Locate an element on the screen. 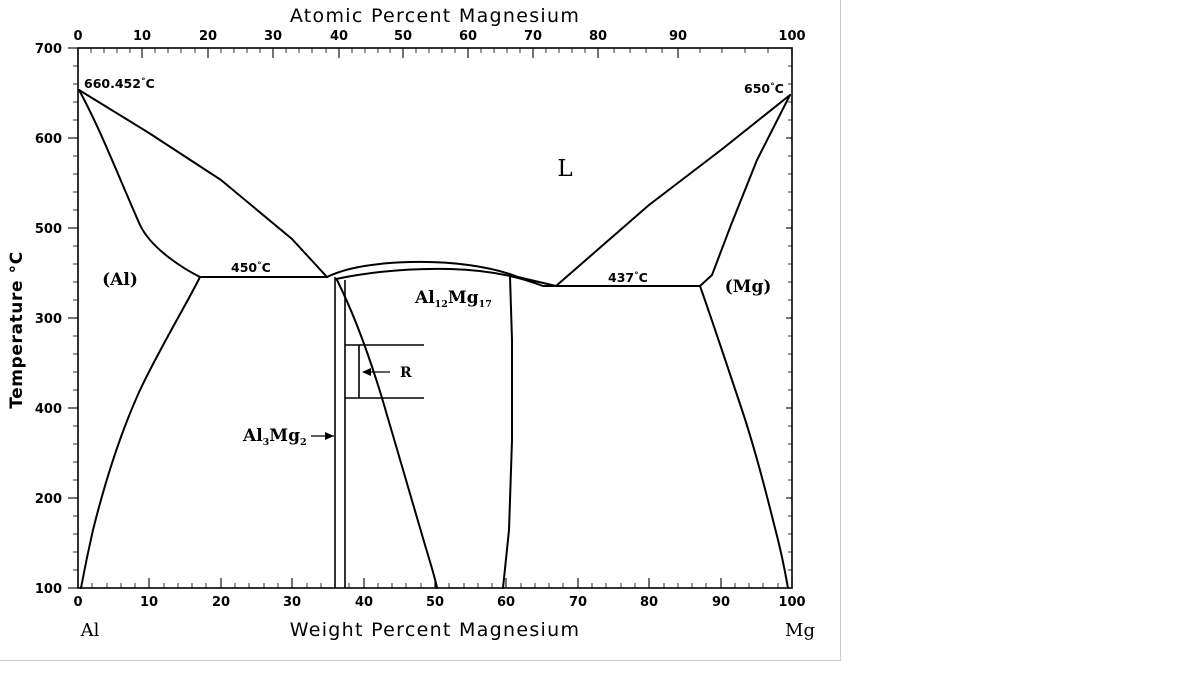 The height and width of the screenshot is (675, 1200). gamma-base2: Mg is located at coordinates (463, 298).